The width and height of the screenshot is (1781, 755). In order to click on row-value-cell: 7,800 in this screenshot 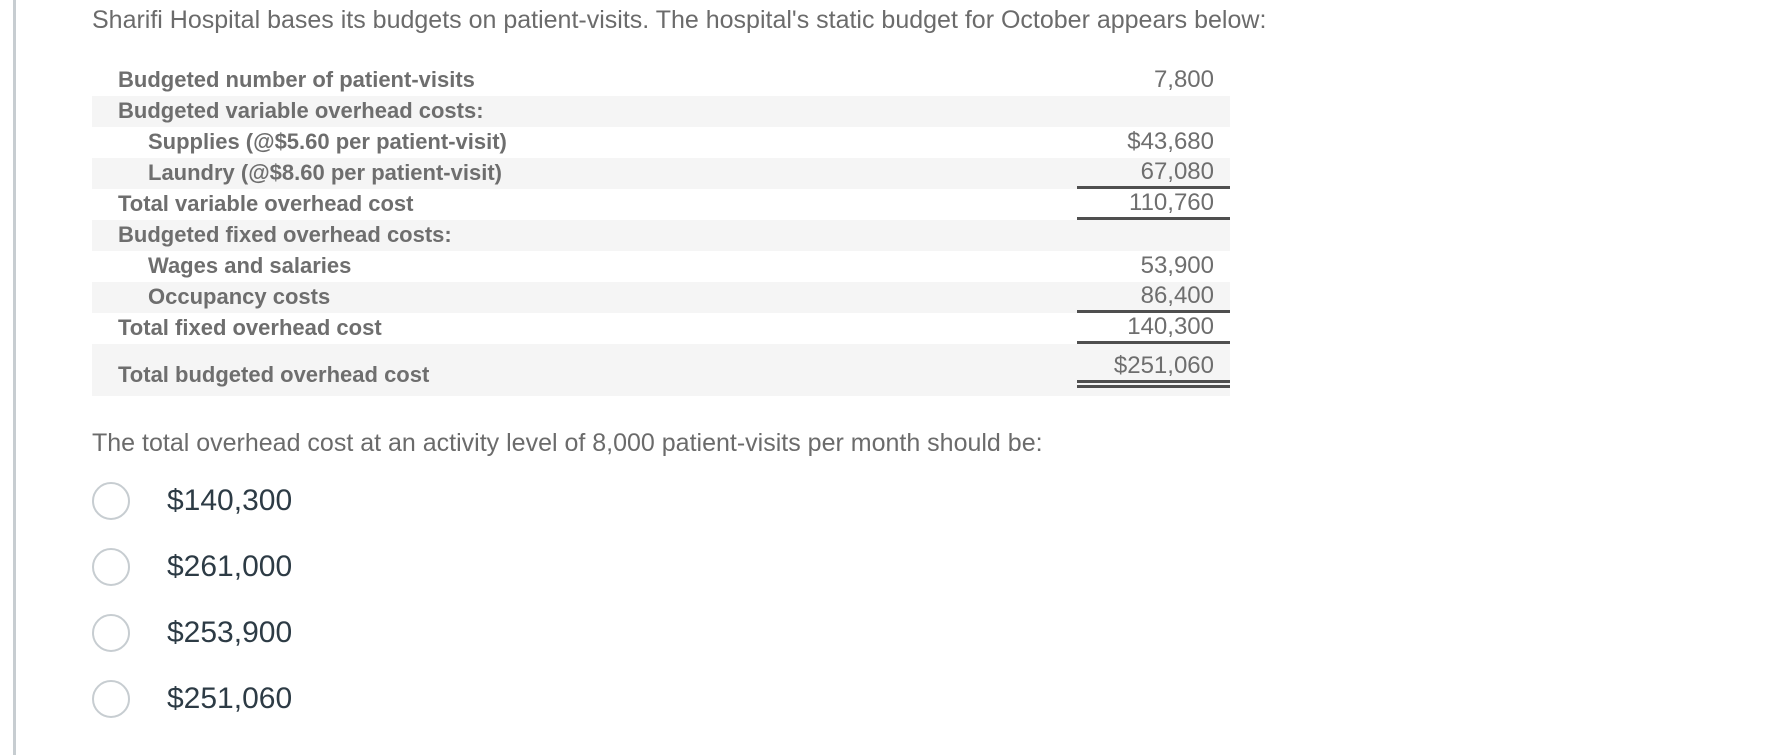, I will do `click(1153, 80)`.